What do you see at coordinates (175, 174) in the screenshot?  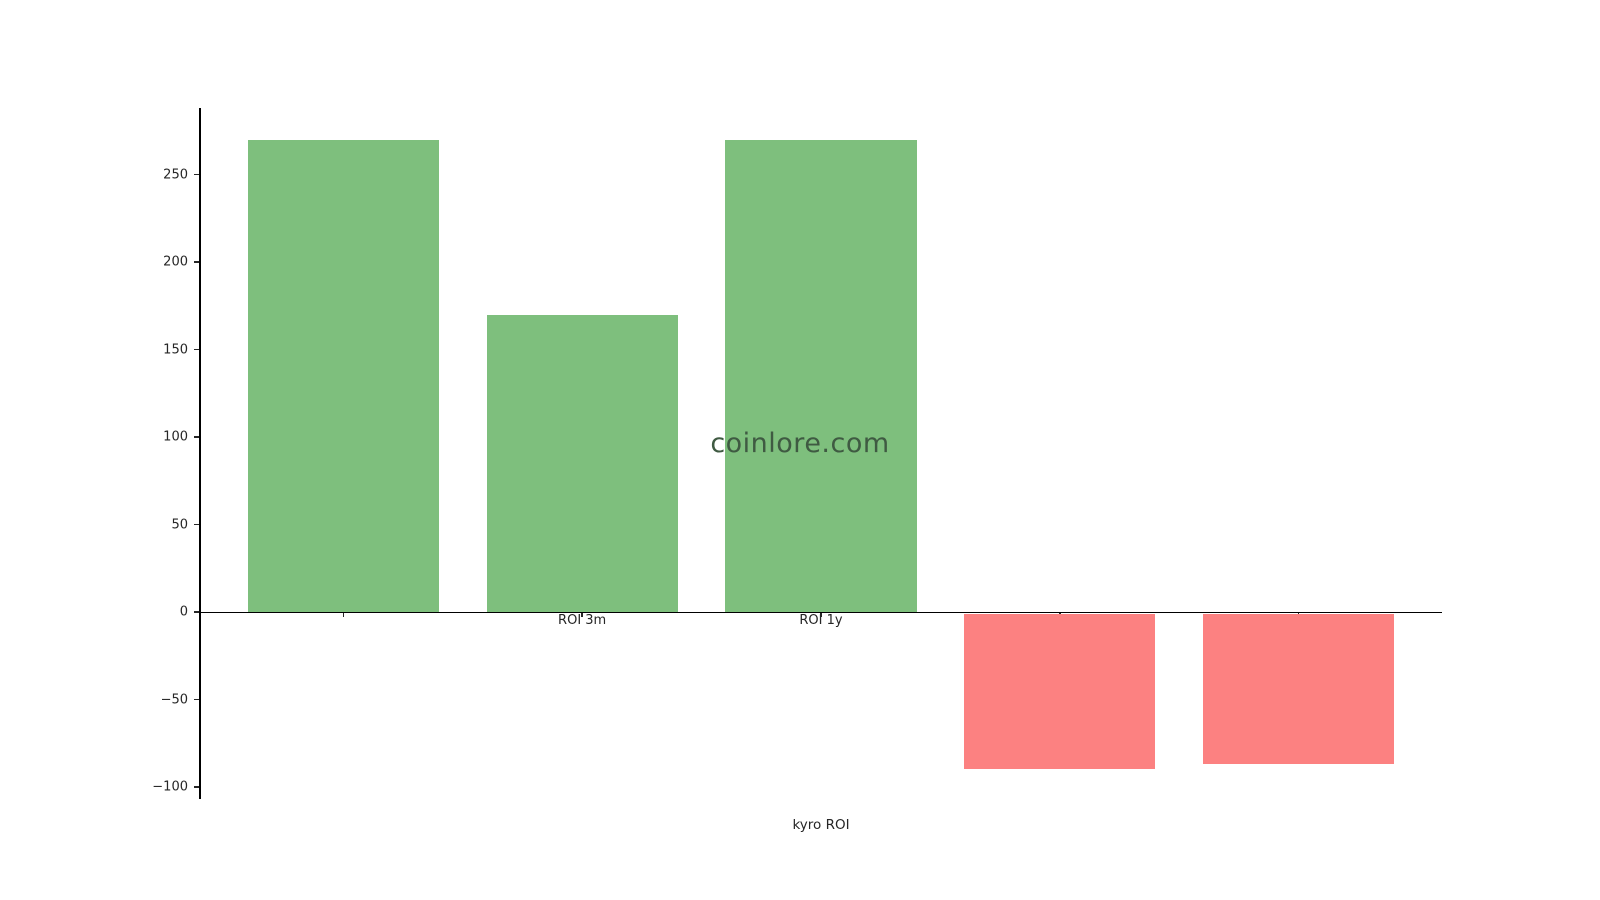 I see `y-axis-tick-label: 250` at bounding box center [175, 174].